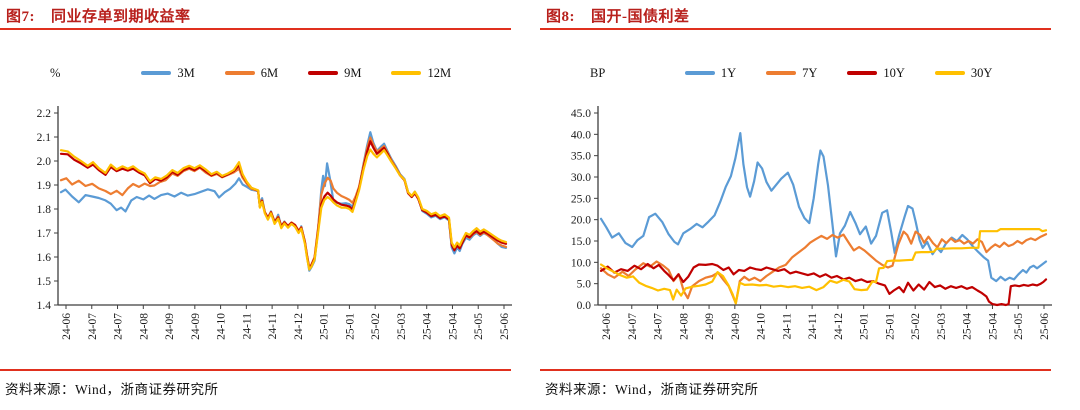 The width and height of the screenshot is (1080, 410). I want to click on svg-text: 1.8, so click(44, 210).